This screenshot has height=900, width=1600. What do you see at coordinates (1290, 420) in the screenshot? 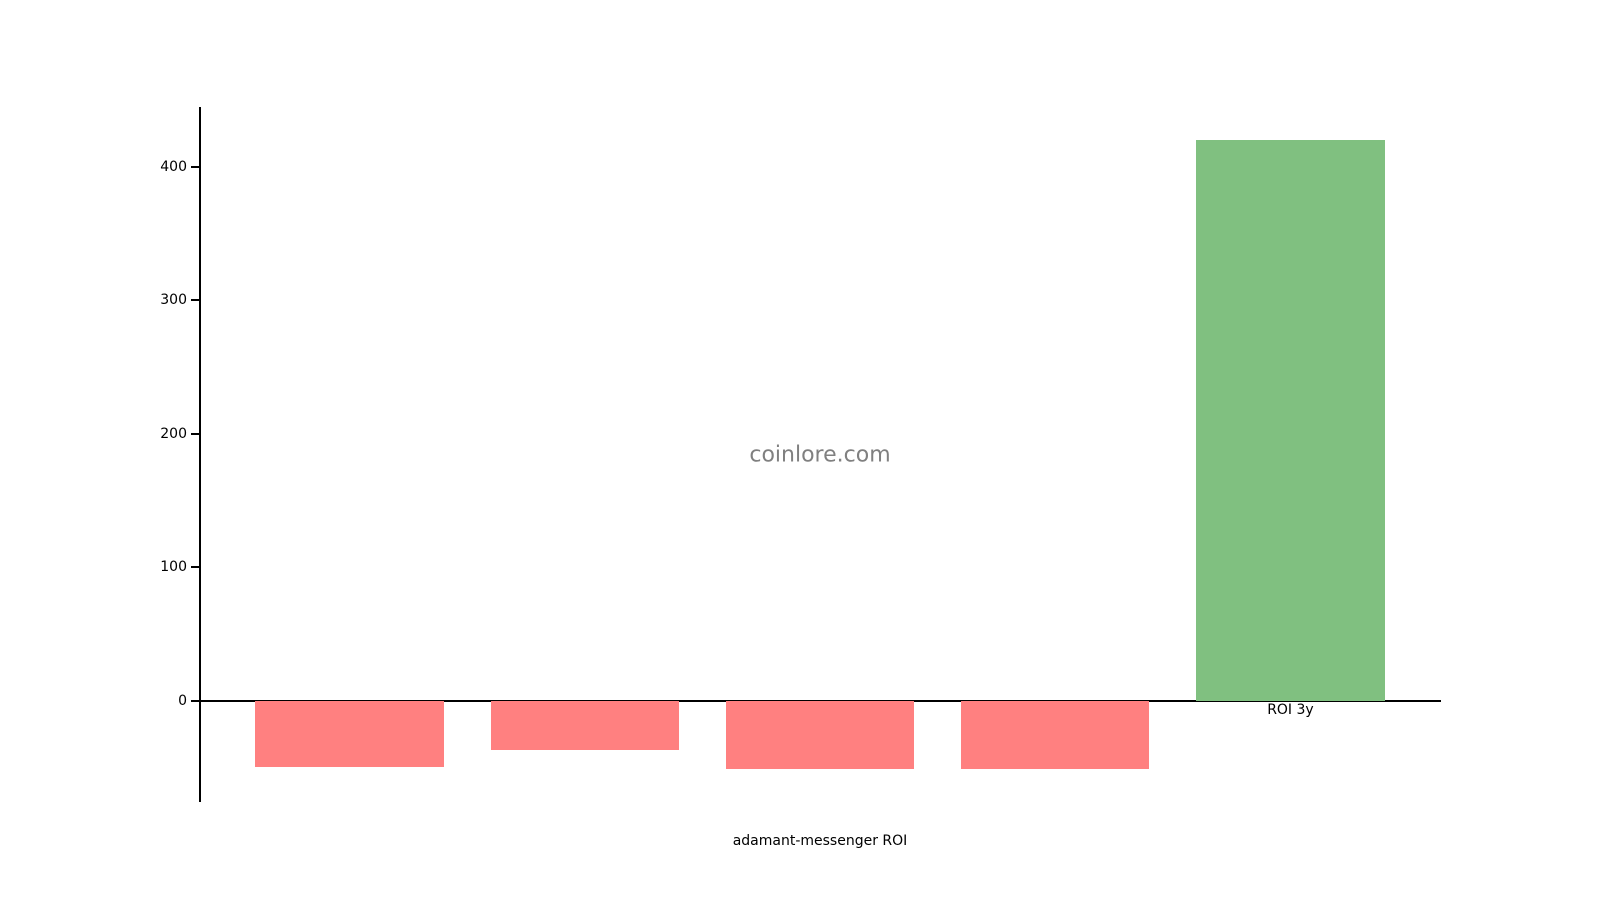
I see `bar-positive` at bounding box center [1290, 420].